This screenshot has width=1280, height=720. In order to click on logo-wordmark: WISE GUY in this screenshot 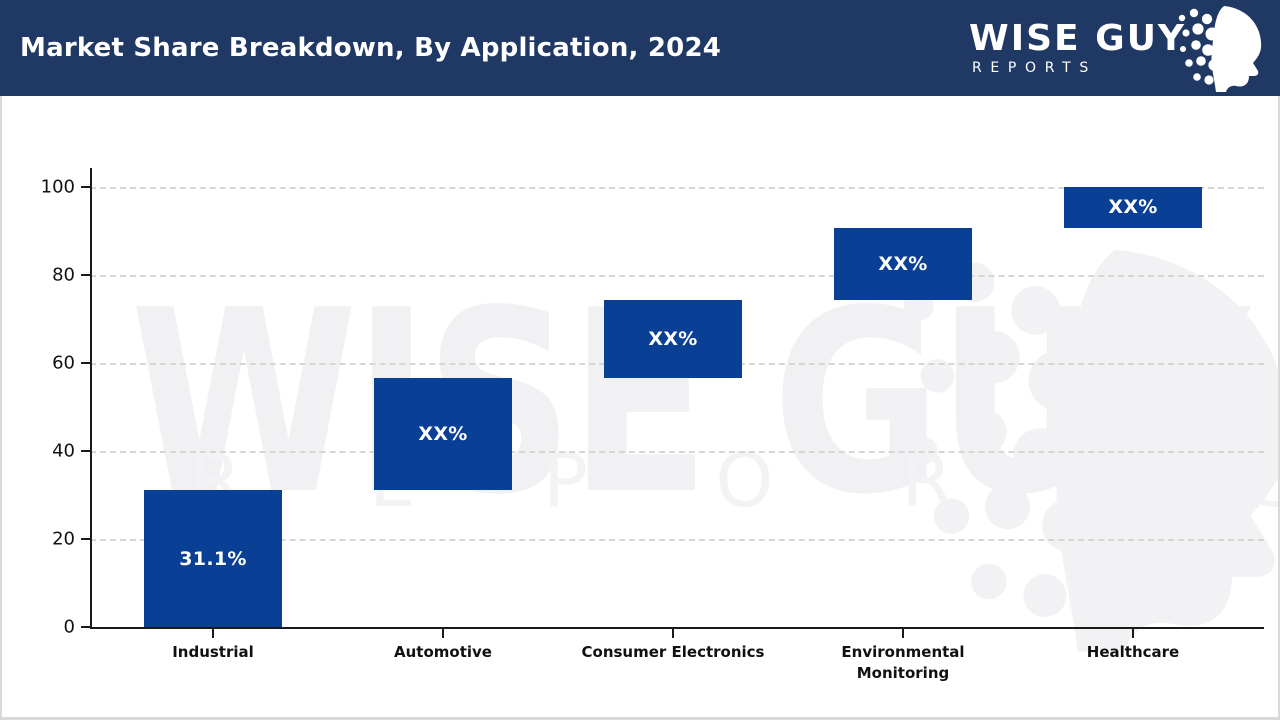, I will do `click(1077, 38)`.